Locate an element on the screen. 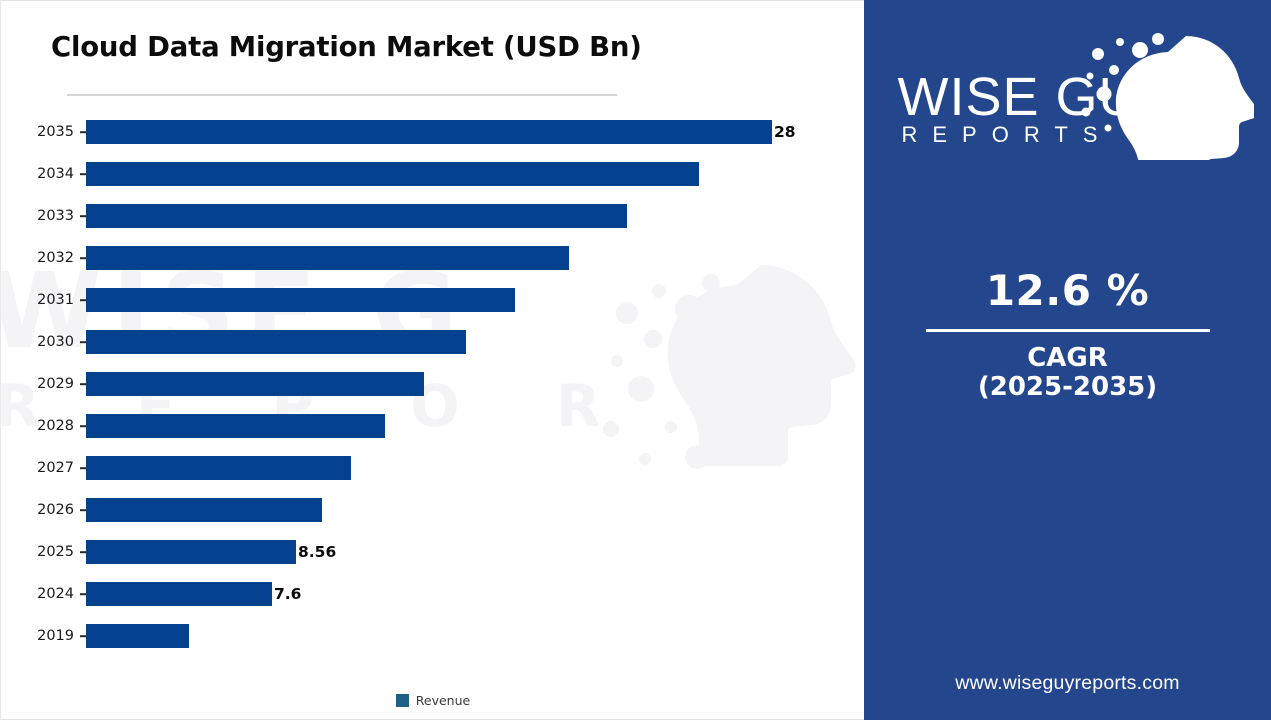 This screenshot has width=1271, height=720. bar-2026 is located at coordinates (204, 510).